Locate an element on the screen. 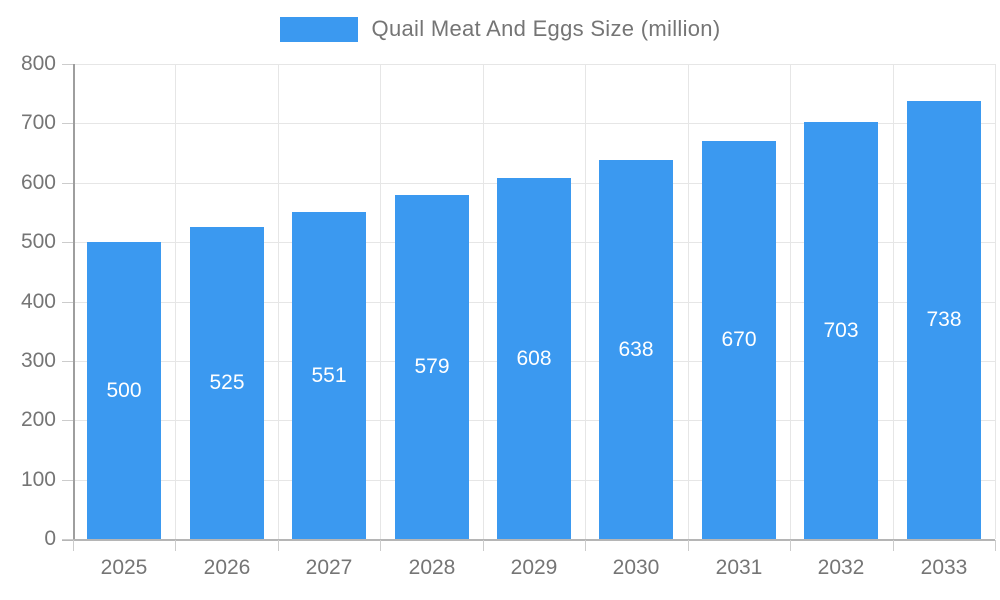  bar-2031: 670 is located at coordinates (739, 340).